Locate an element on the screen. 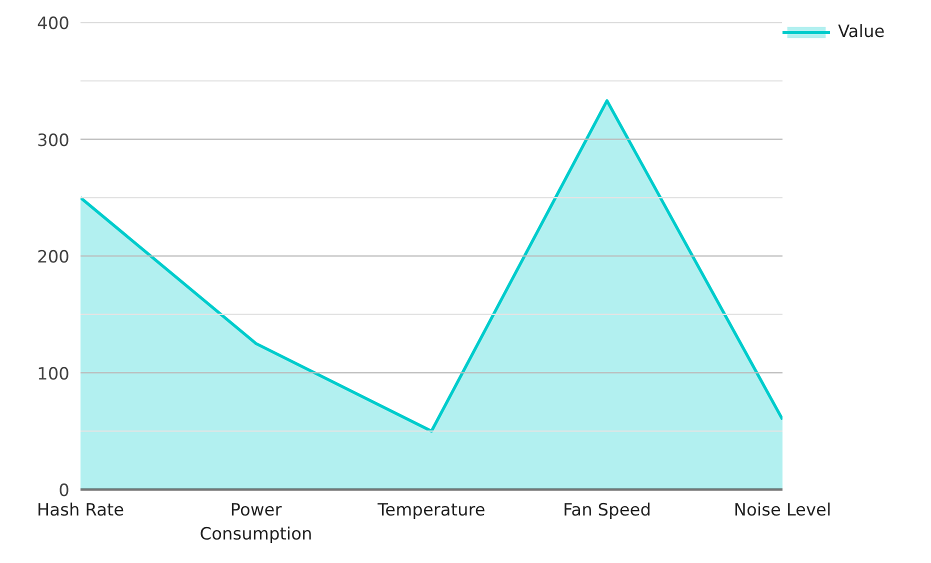  y-tick-label: 0 is located at coordinates (64, 491).